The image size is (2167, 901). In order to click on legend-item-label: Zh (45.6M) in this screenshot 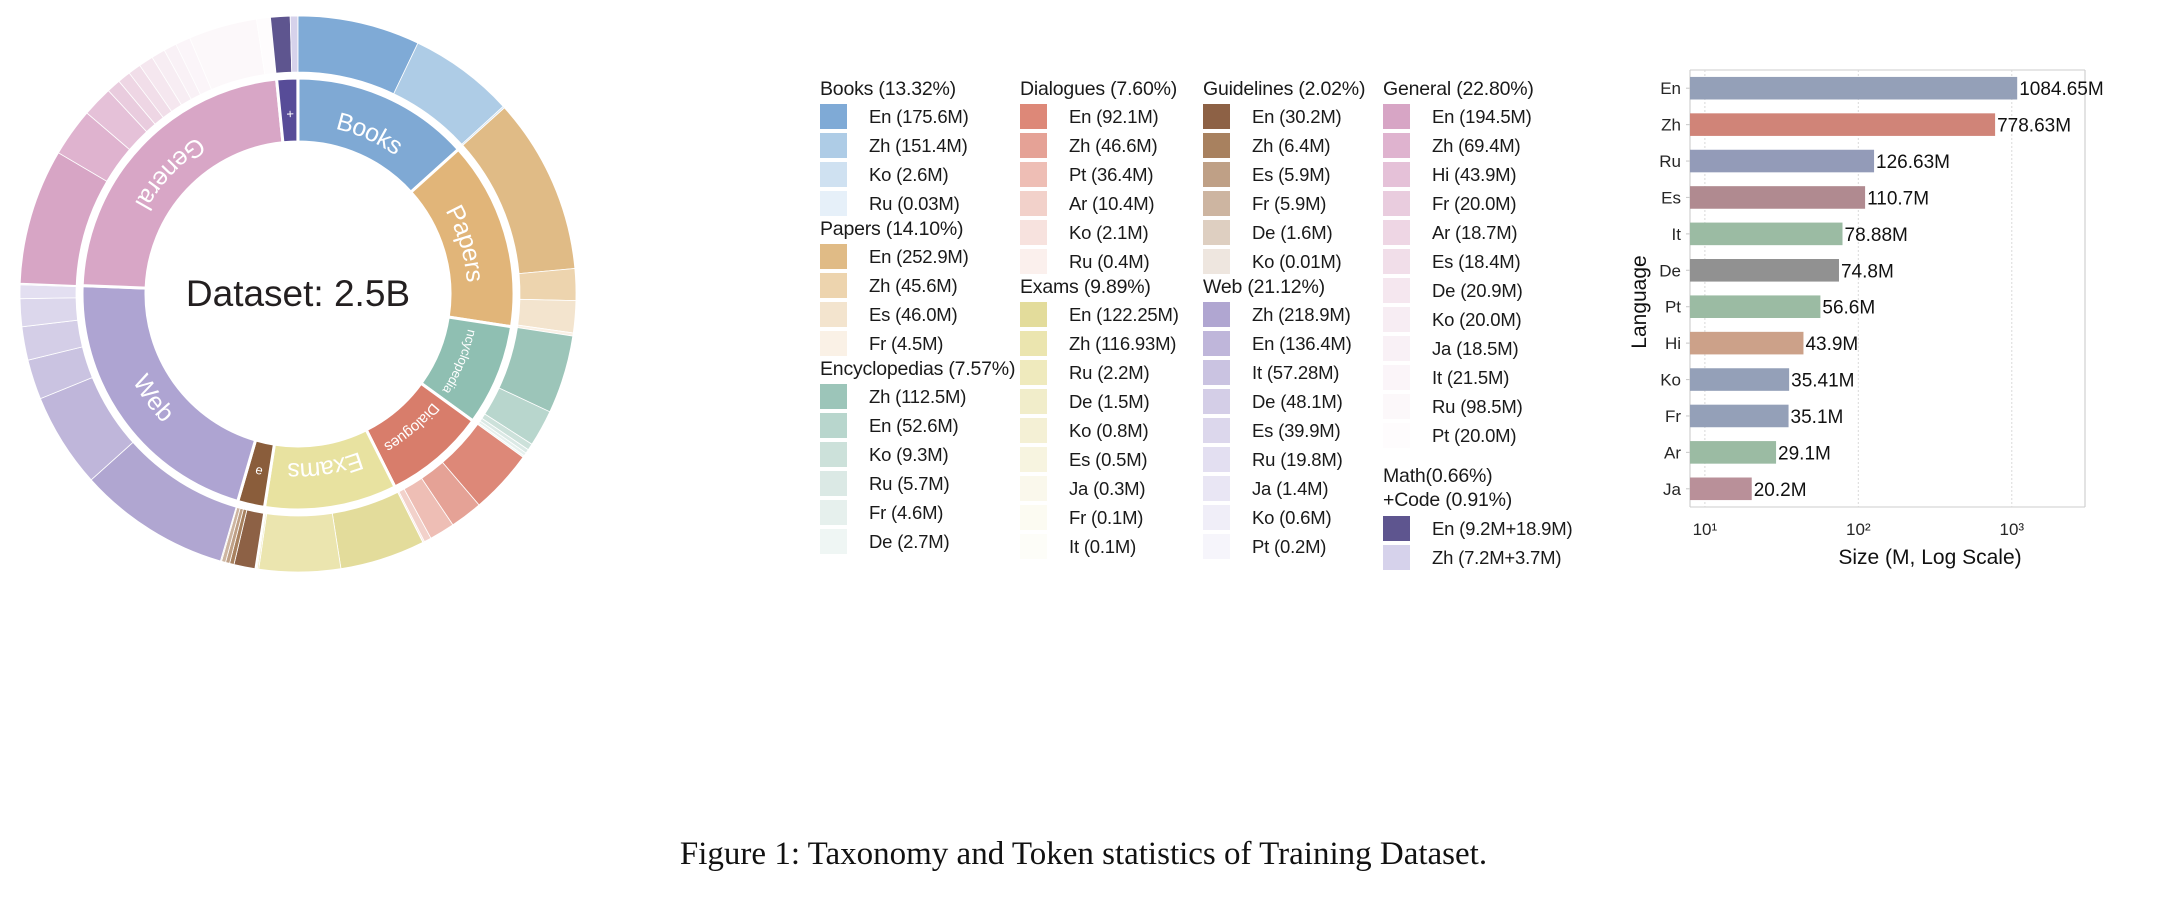, I will do `click(913, 285)`.